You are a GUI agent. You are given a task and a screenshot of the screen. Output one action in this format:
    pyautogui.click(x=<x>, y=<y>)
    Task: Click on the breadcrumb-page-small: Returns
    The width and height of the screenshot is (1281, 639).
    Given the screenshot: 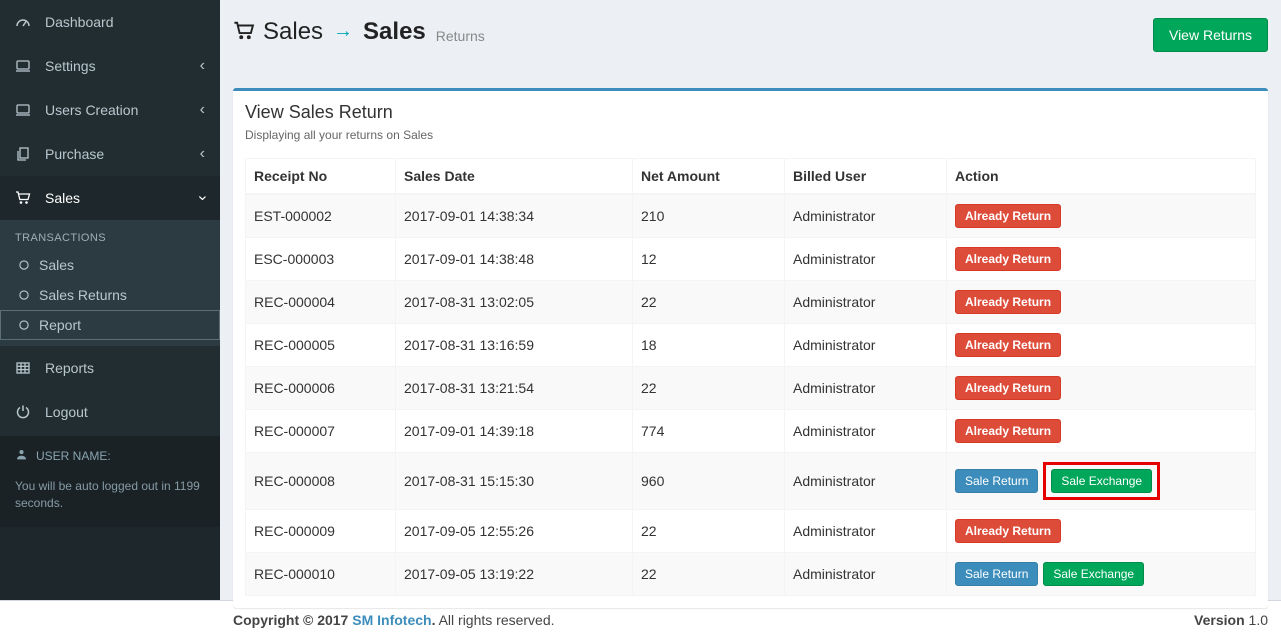 What is the action you would take?
    pyautogui.click(x=460, y=35)
    